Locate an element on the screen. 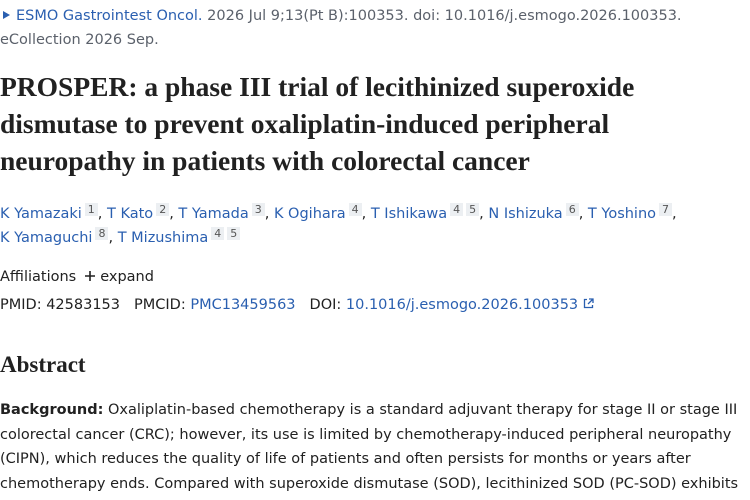 The image size is (750, 500). abstract-heading: Abstract is located at coordinates (43, 364).